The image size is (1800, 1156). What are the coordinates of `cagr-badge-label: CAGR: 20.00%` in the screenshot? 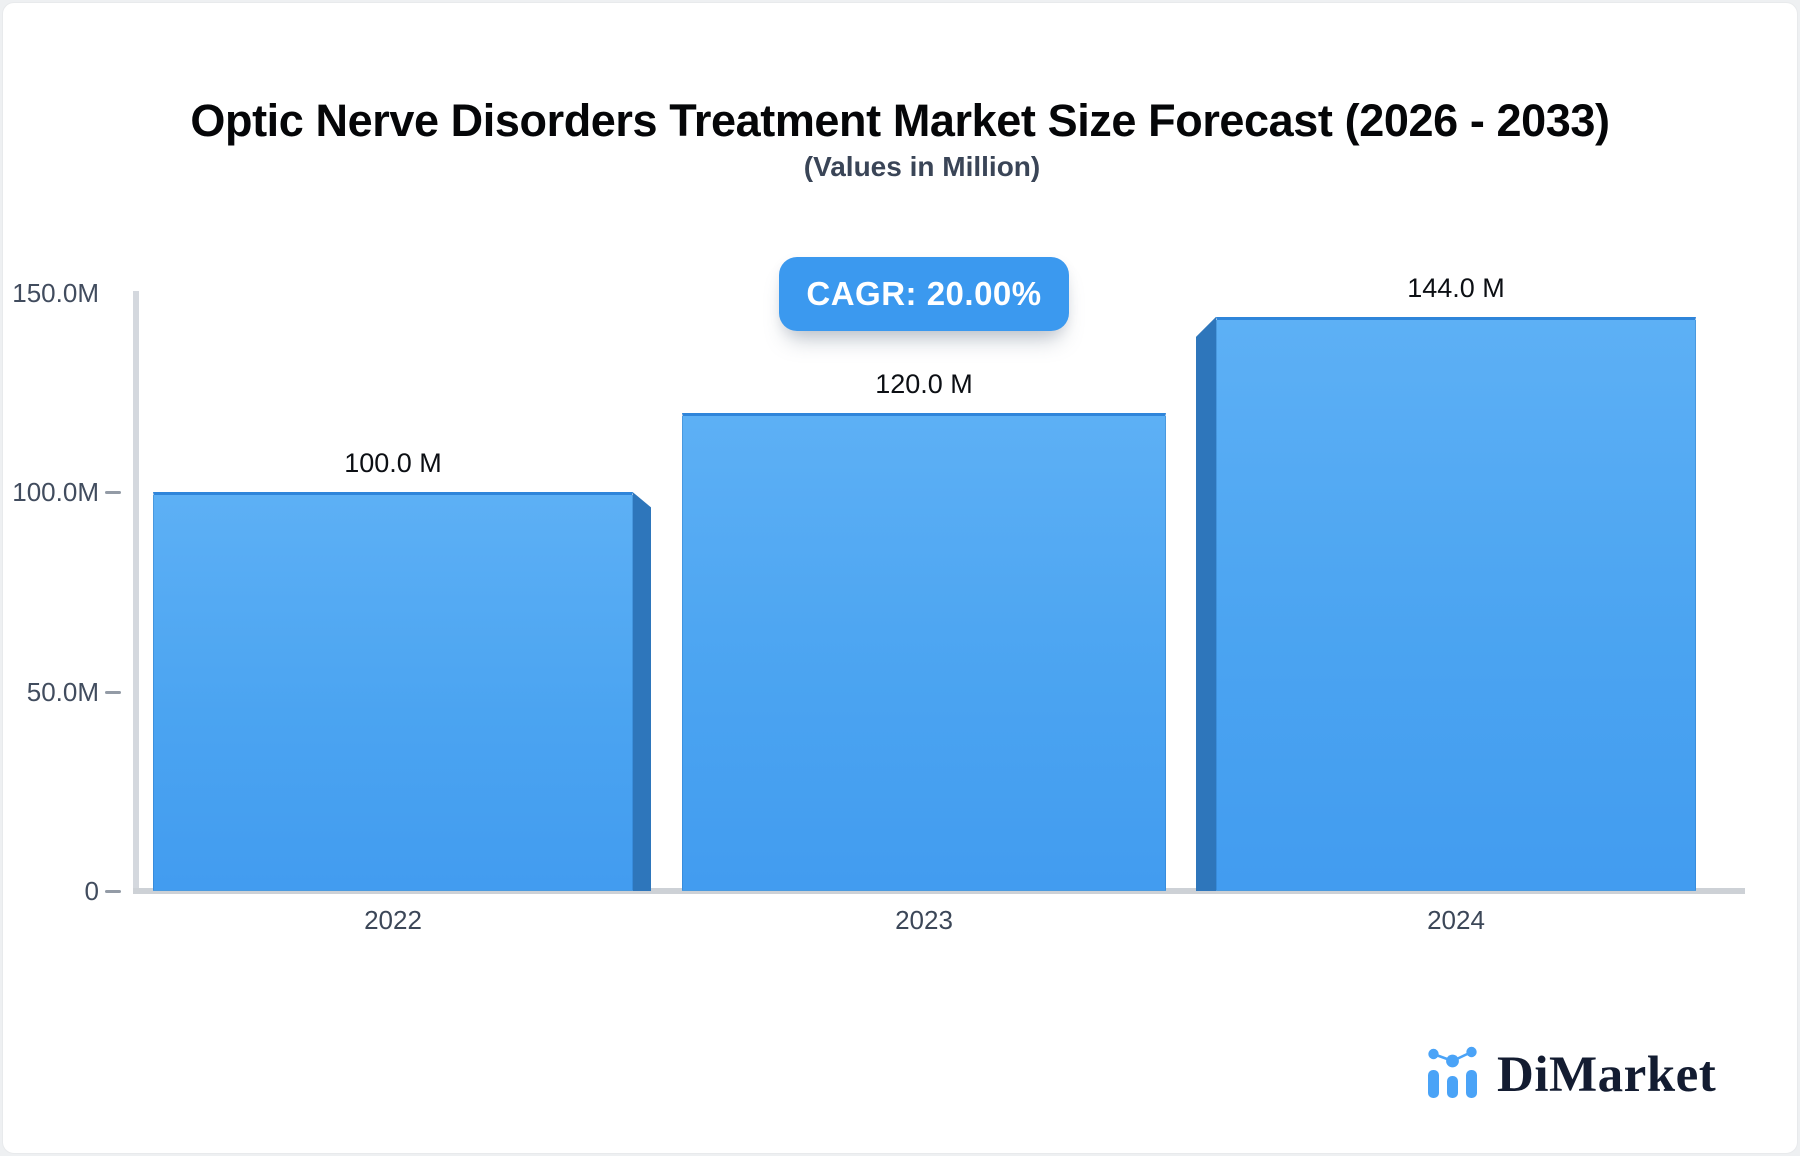 It's located at (924, 293).